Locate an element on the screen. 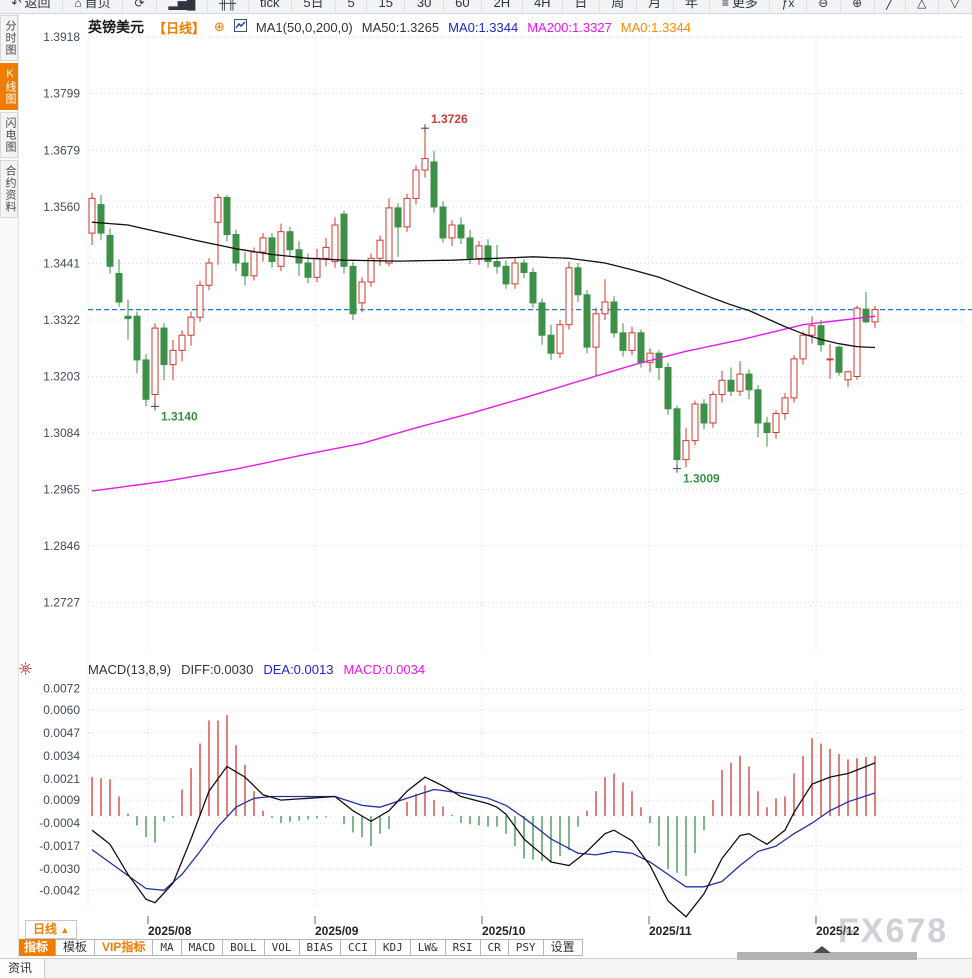 The image size is (972, 978). toolbar-label: 年 is located at coordinates (691, 5).